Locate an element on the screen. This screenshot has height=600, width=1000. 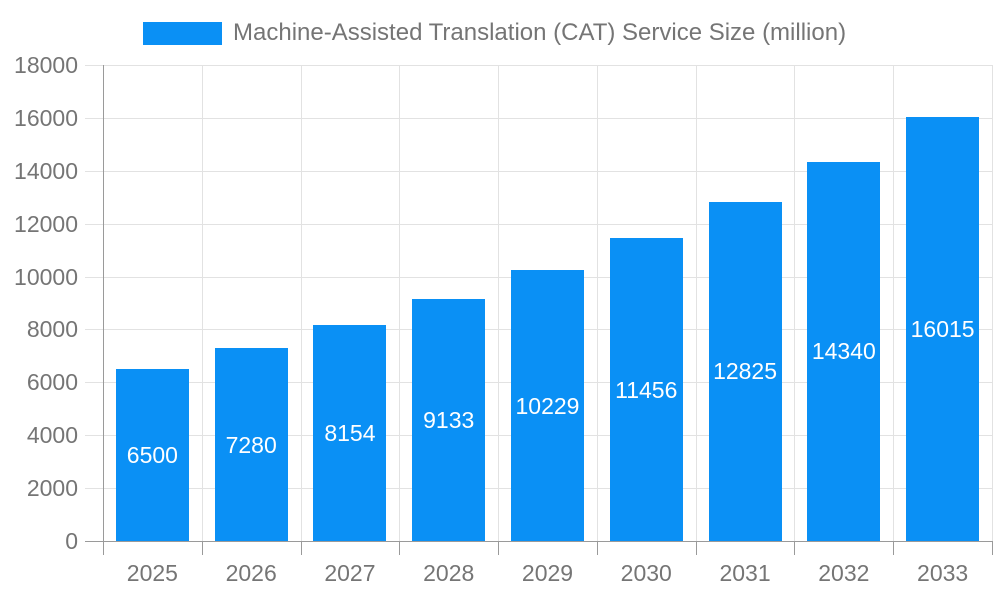
bar-2027 is located at coordinates (350, 433).